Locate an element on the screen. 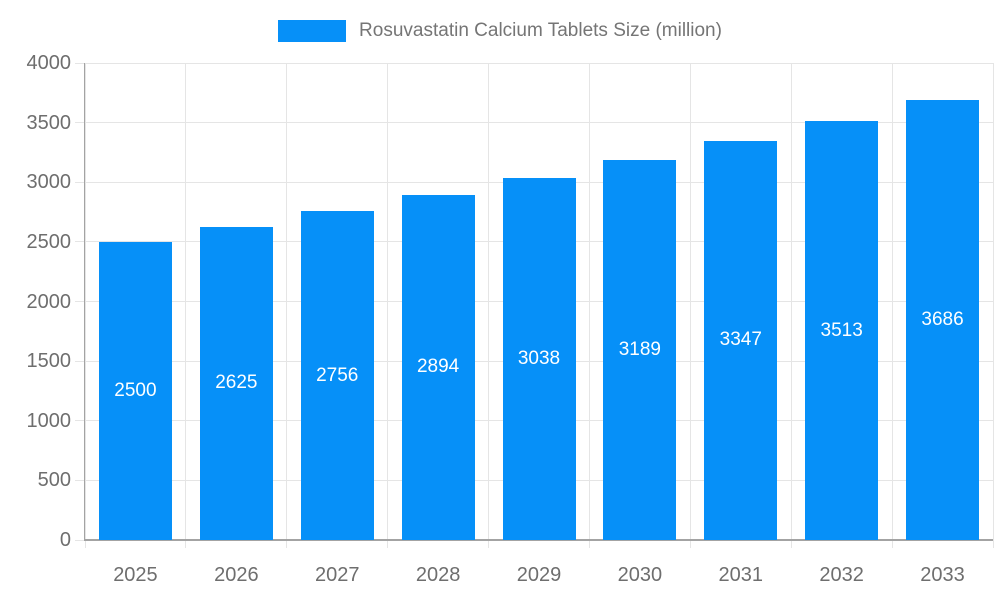 The height and width of the screenshot is (600, 1000). y-tick-label-0: 0 is located at coordinates (65, 540).